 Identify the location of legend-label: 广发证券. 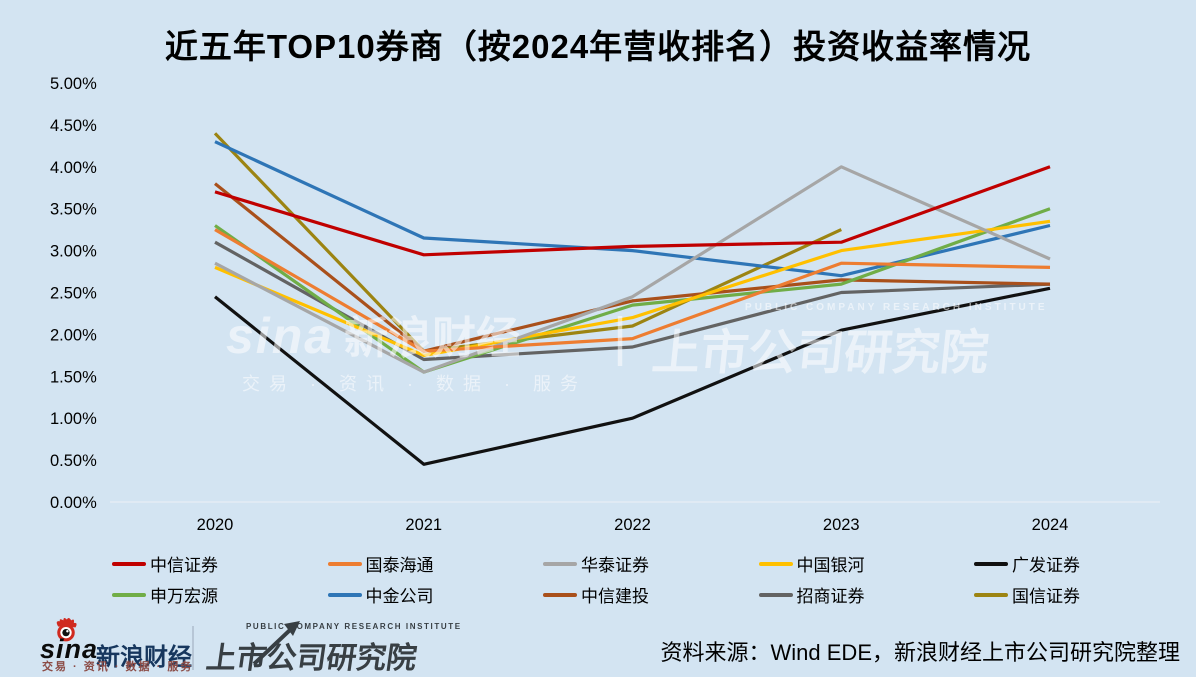
(1046, 565).